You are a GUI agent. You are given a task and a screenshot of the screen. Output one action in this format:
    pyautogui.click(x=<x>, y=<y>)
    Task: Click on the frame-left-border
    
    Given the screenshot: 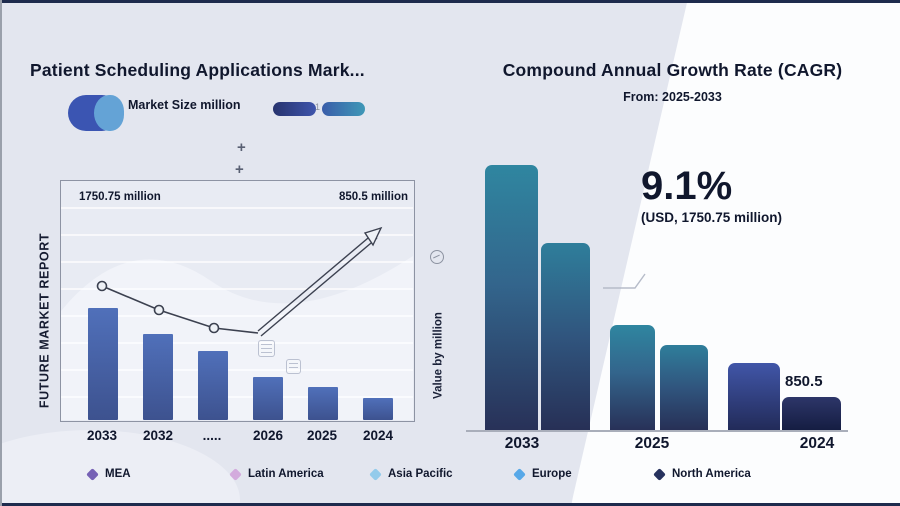 What is the action you would take?
    pyautogui.click(x=1, y=253)
    